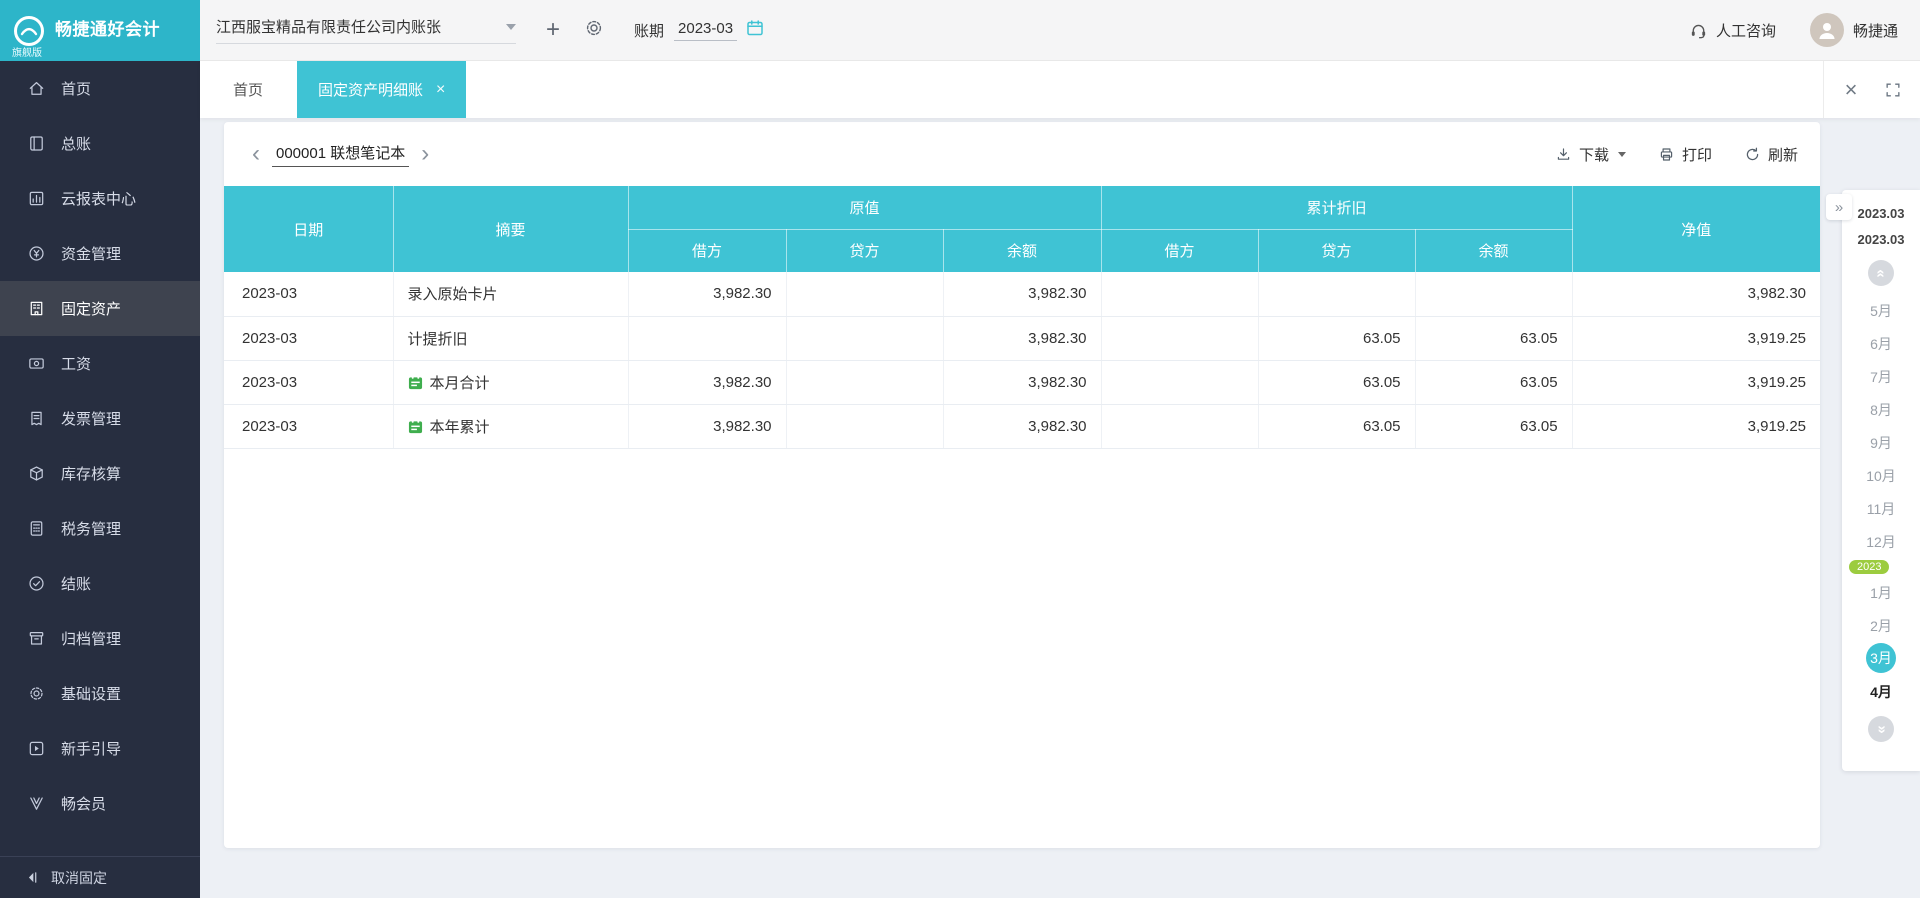 The height and width of the screenshot is (898, 1920). I want to click on asset-selector: 000001 联想笔记本, so click(341, 154).